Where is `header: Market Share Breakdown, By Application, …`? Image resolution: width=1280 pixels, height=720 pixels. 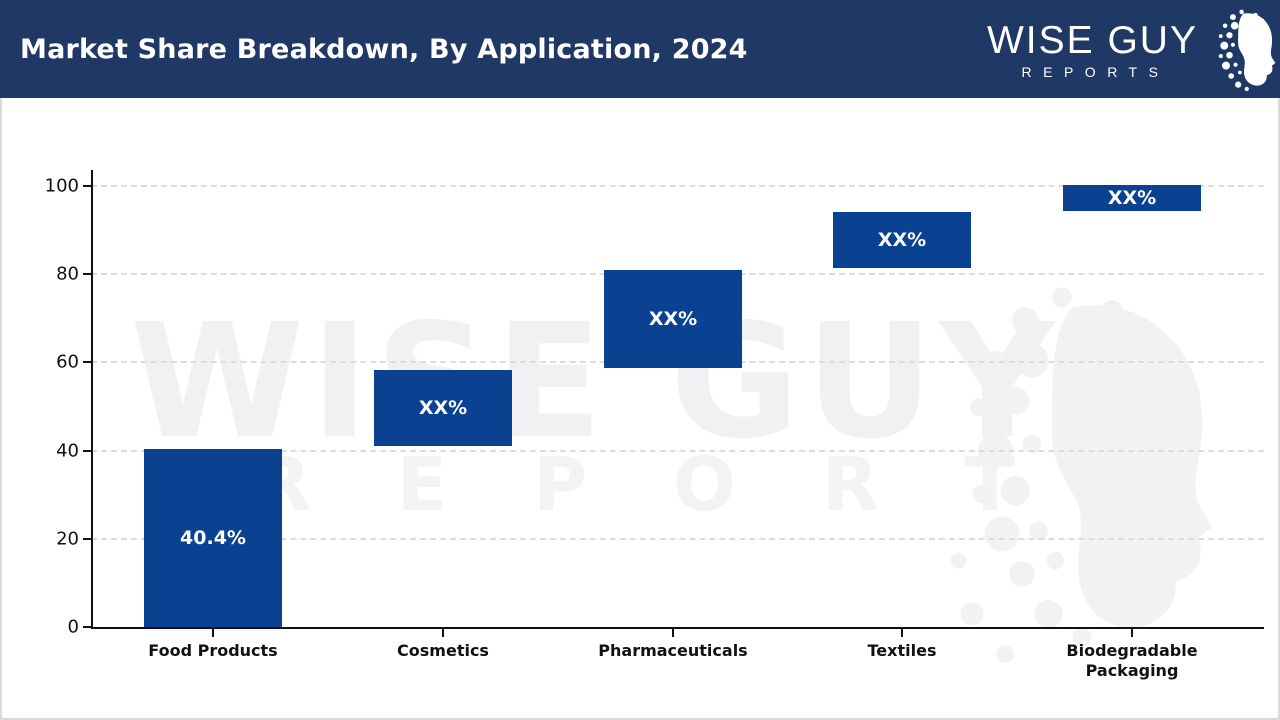 header: Market Share Breakdown, By Application, … is located at coordinates (640, 49).